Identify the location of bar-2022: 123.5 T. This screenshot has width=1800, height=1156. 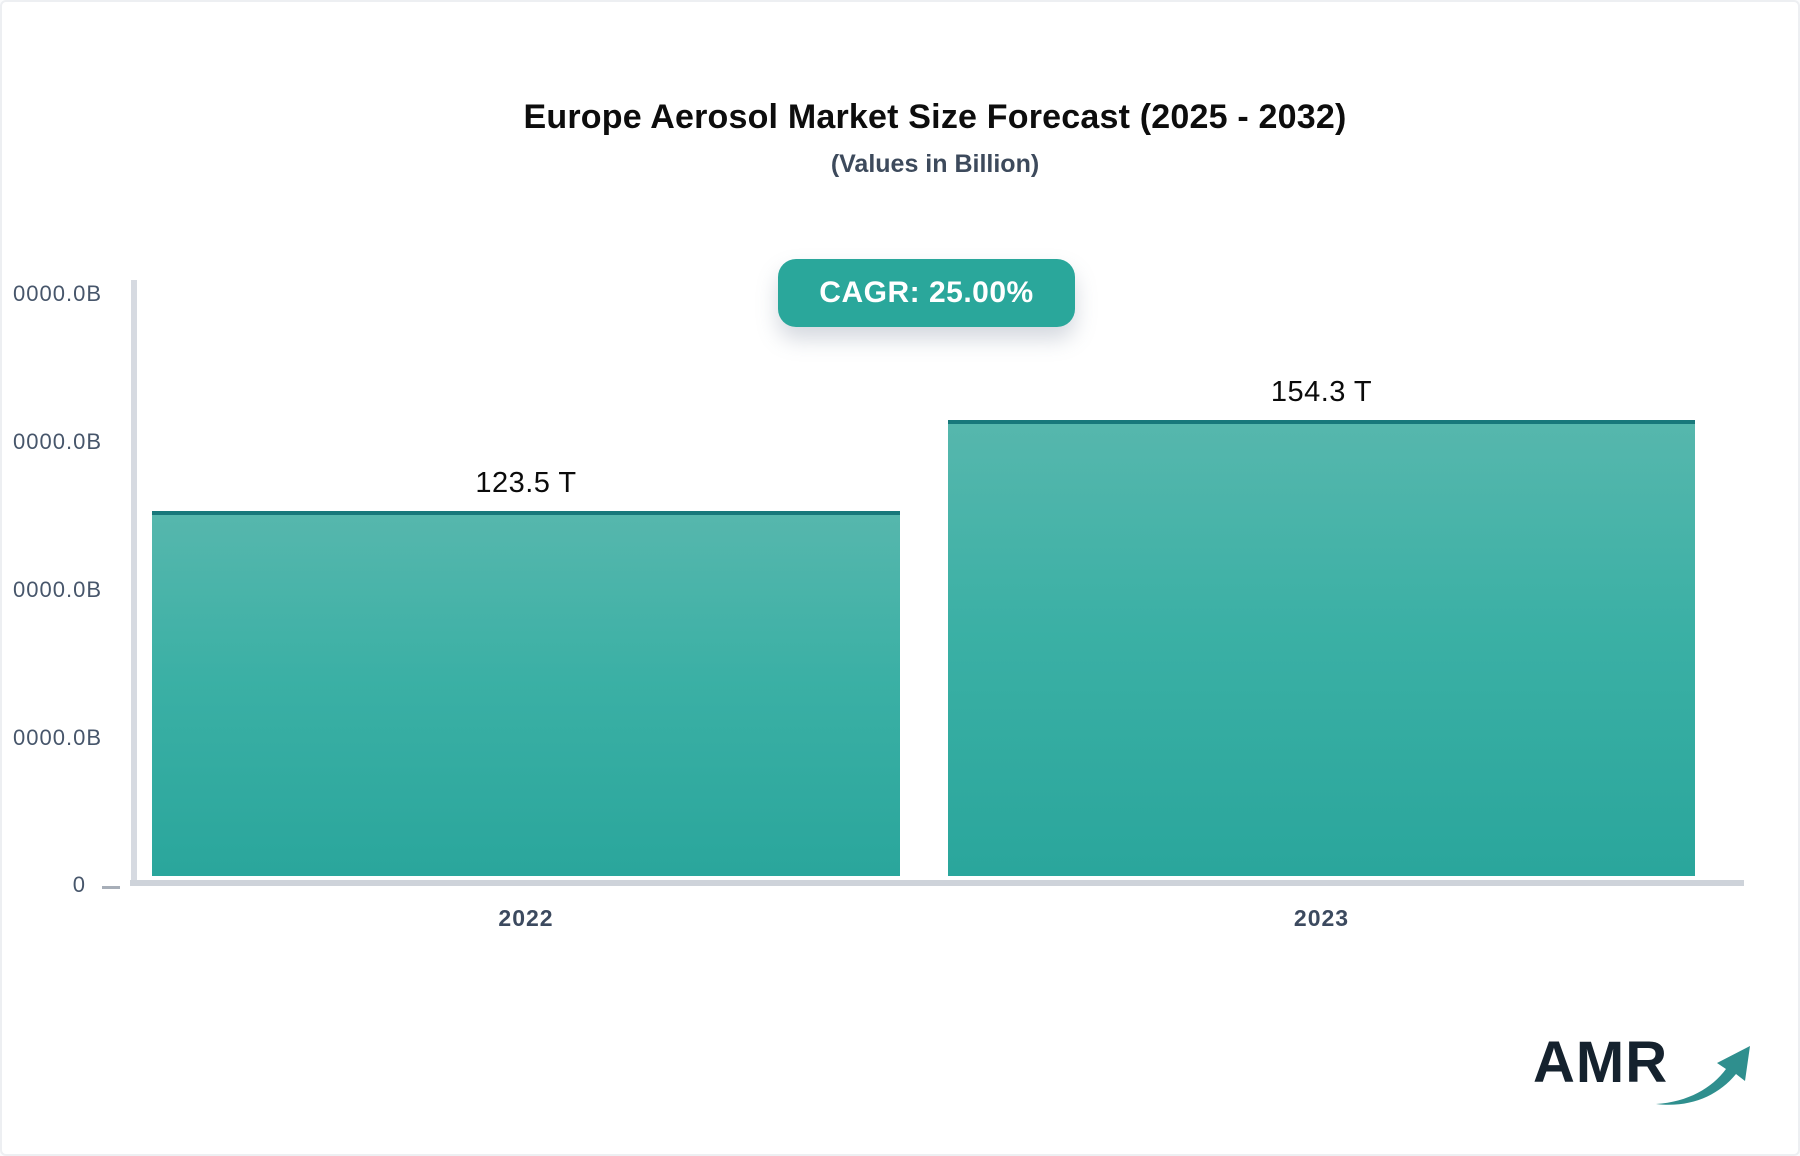
(526, 671).